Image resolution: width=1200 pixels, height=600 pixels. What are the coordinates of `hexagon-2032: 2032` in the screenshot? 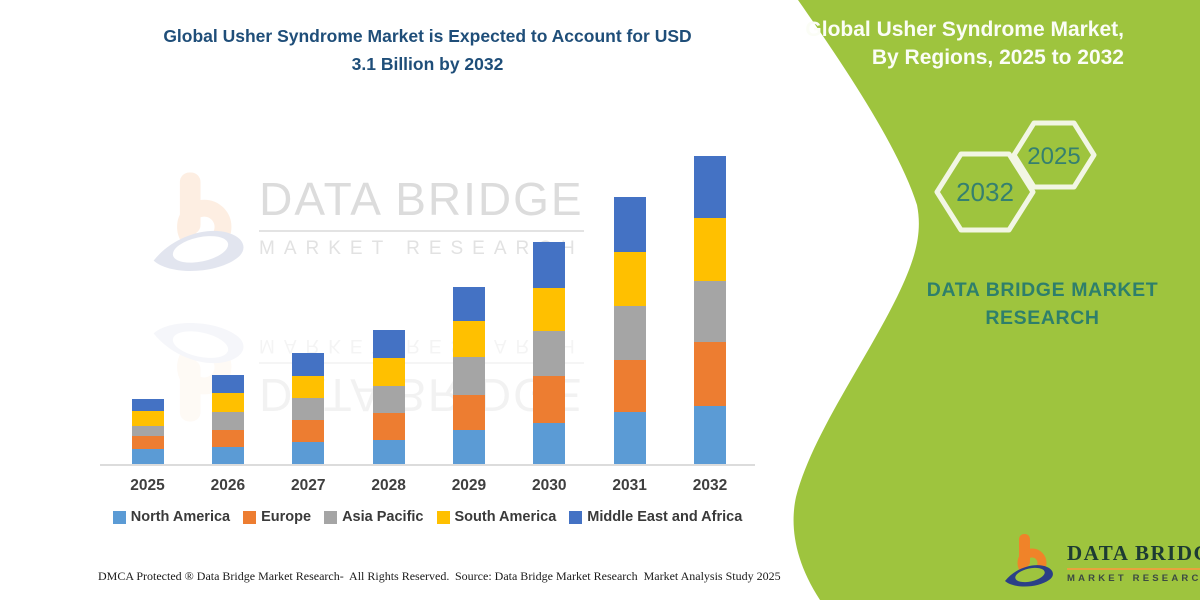 It's located at (985, 192).